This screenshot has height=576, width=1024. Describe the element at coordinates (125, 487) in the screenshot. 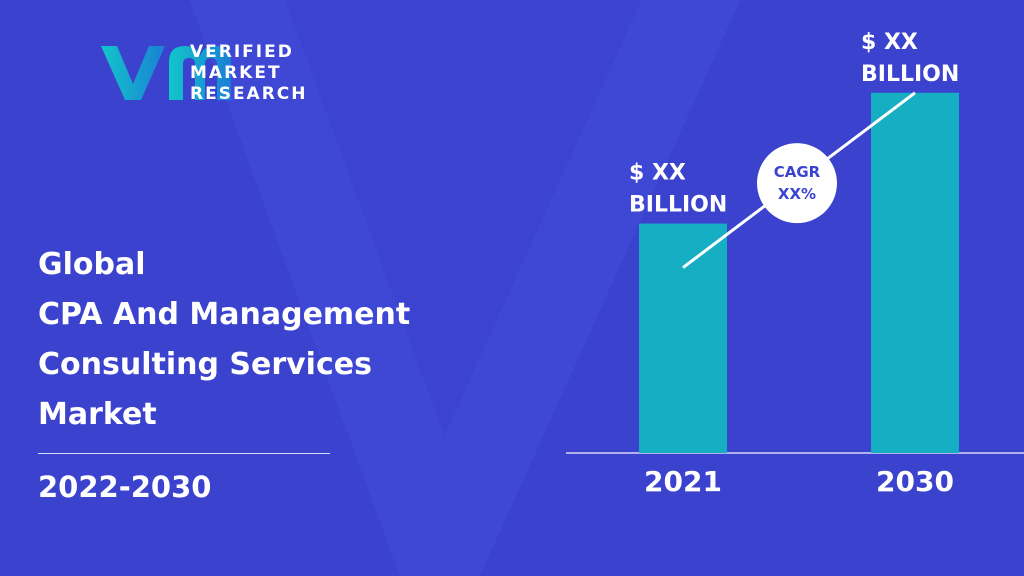

I see `forecast-period: 2022-2030` at that location.